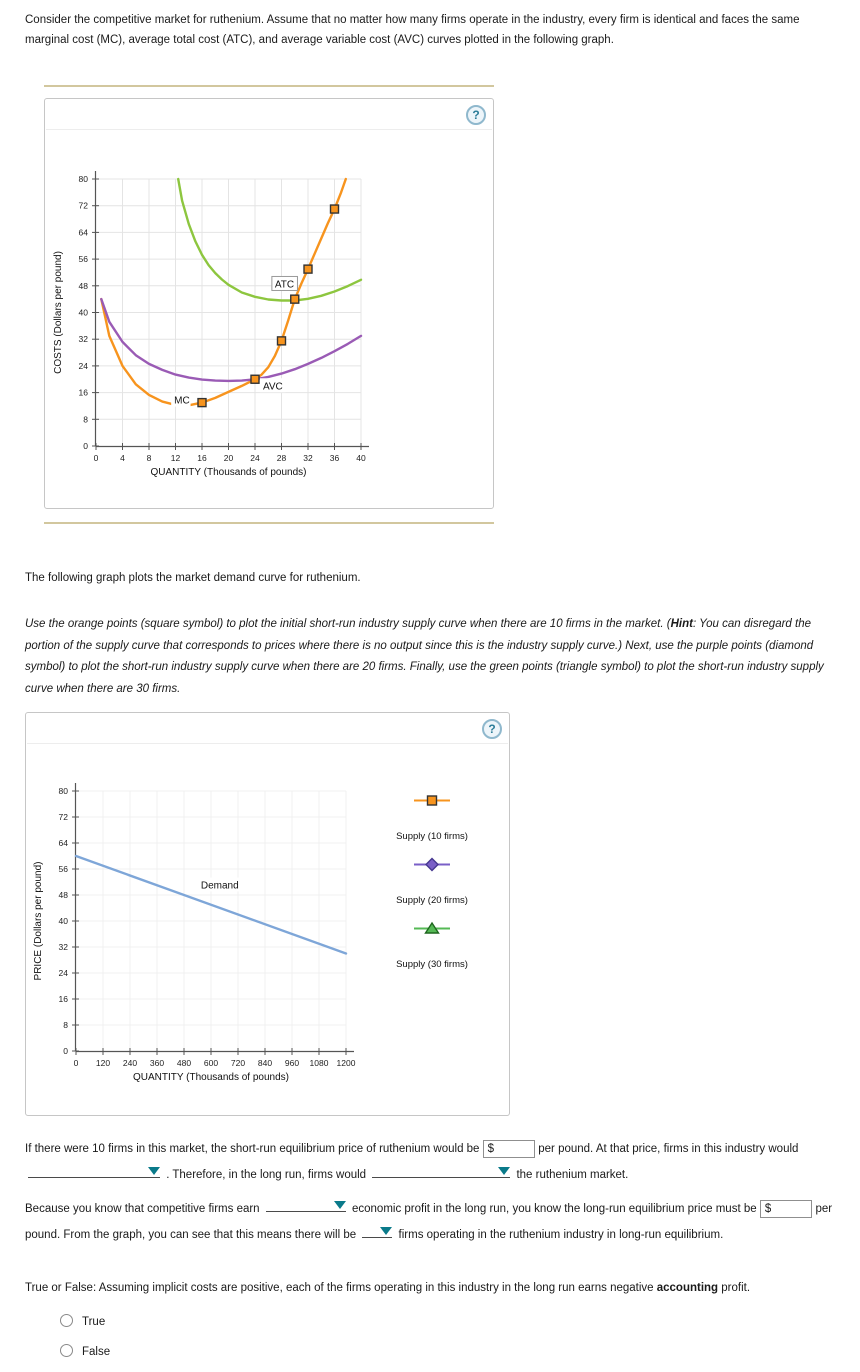 The image size is (860, 1372). What do you see at coordinates (269, 523) in the screenshot?
I see `section-divider-bottom` at bounding box center [269, 523].